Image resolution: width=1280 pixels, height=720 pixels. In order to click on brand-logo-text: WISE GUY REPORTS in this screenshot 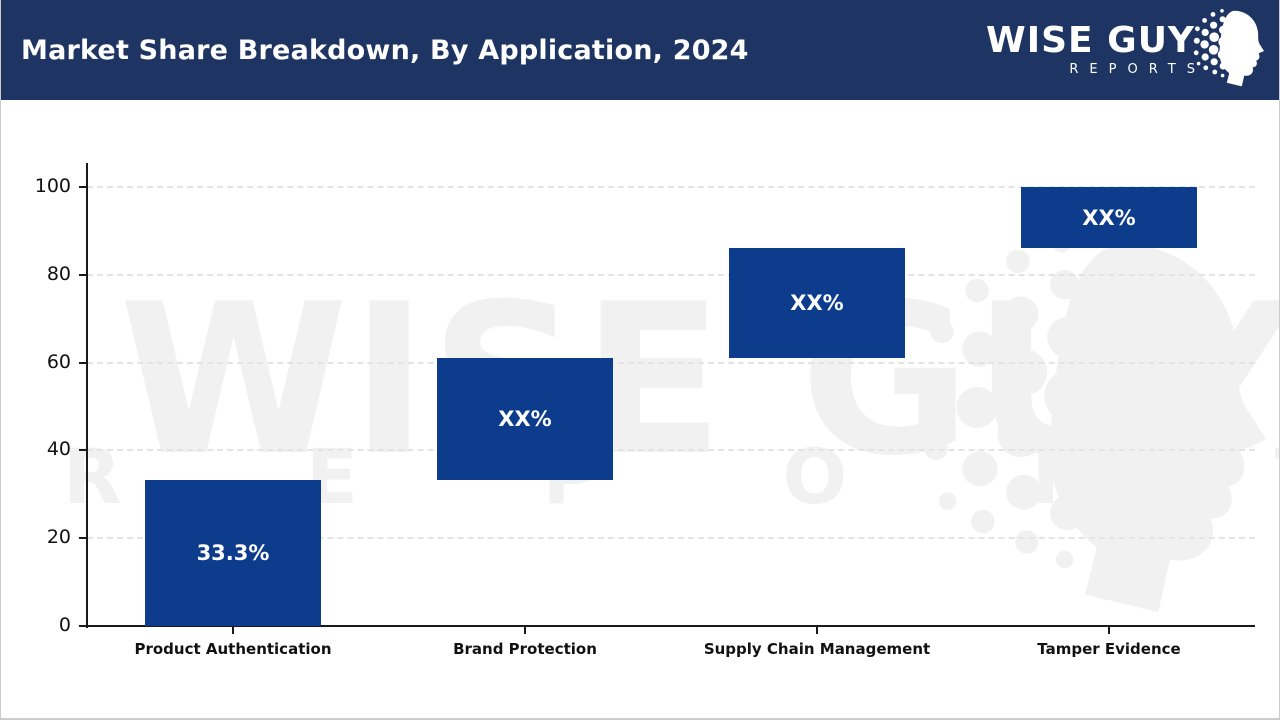, I will do `click(1090, 49)`.